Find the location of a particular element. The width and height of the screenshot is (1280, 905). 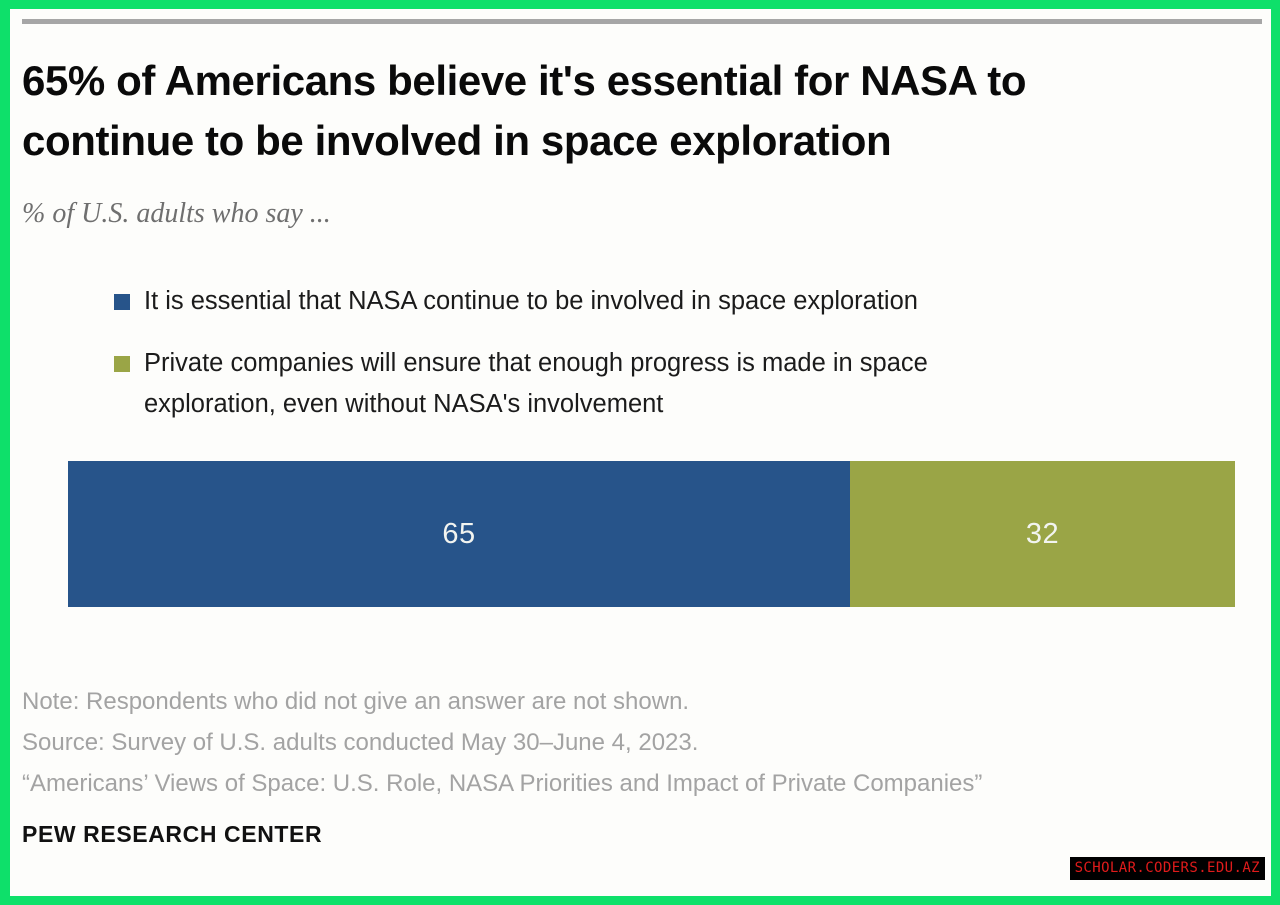

bar-value-essential: 65 is located at coordinates (459, 533).